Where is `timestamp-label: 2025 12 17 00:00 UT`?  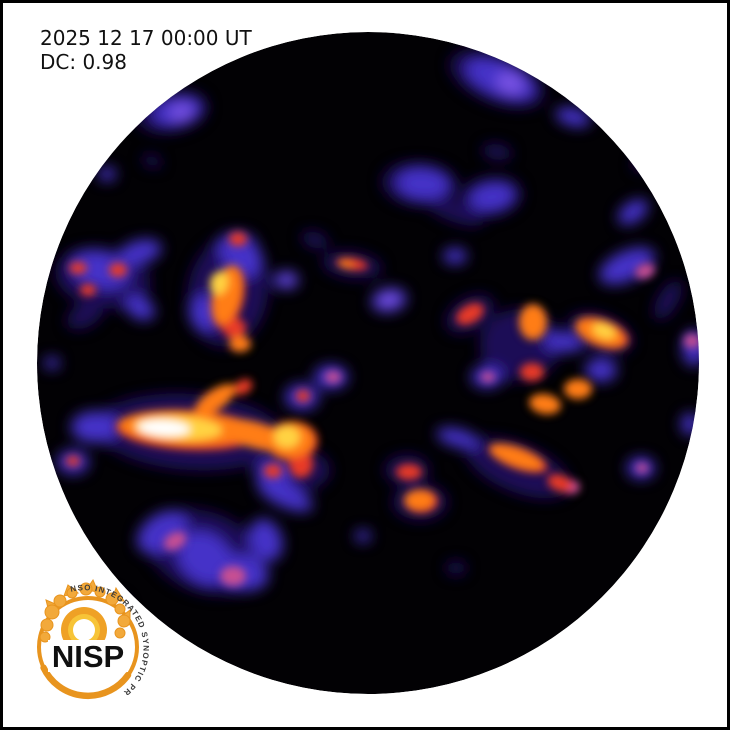
timestamp-label: 2025 12 17 00:00 UT is located at coordinates (146, 38).